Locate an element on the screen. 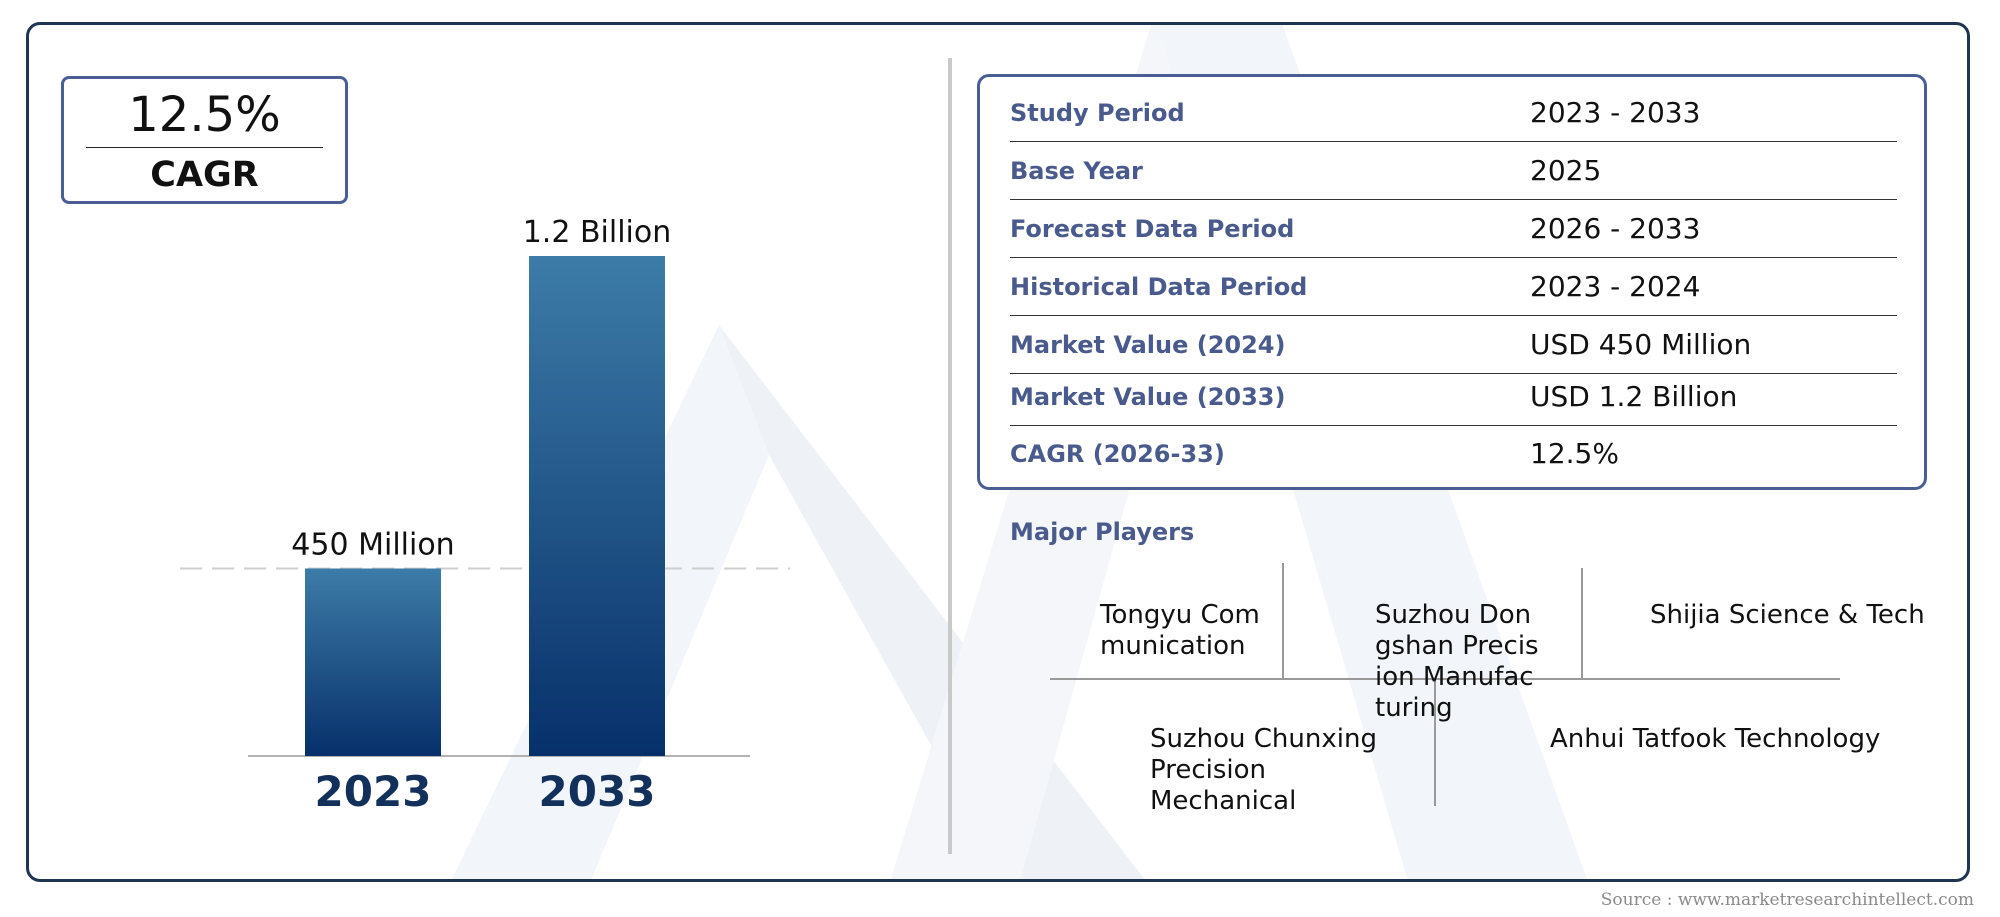  vertical-divider is located at coordinates (950, 456).